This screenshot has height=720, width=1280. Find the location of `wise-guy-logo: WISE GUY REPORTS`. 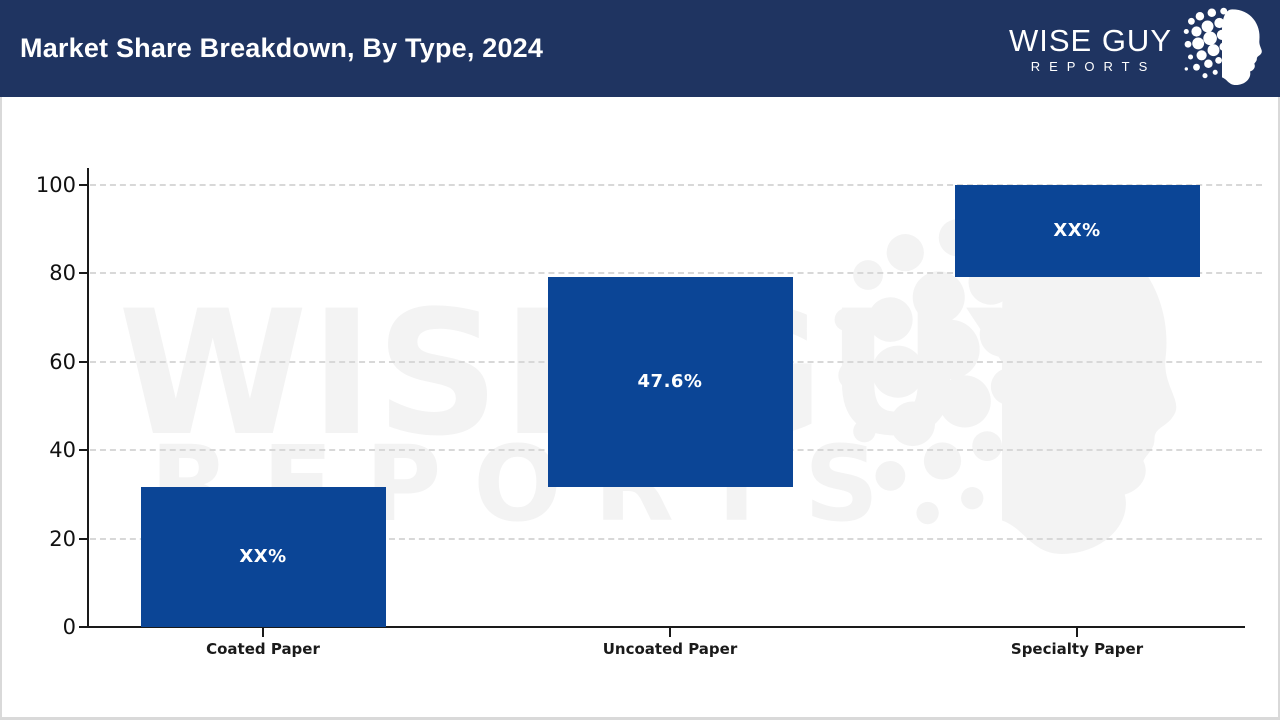

wise-guy-logo: WISE GUY REPORTS is located at coordinates (1138, 48).